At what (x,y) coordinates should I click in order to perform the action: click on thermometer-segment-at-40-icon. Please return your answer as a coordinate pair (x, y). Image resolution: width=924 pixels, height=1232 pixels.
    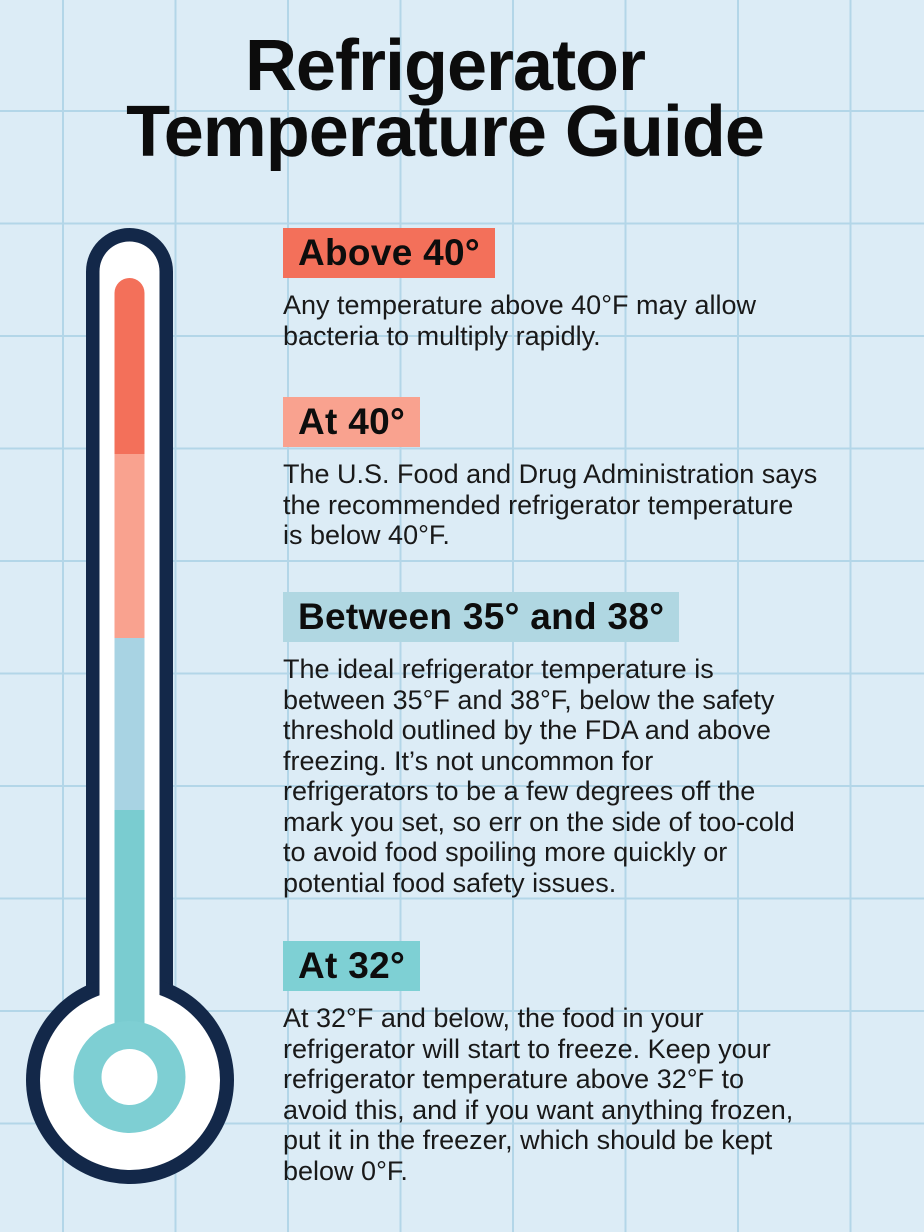
    Looking at the image, I should click on (129, 546).